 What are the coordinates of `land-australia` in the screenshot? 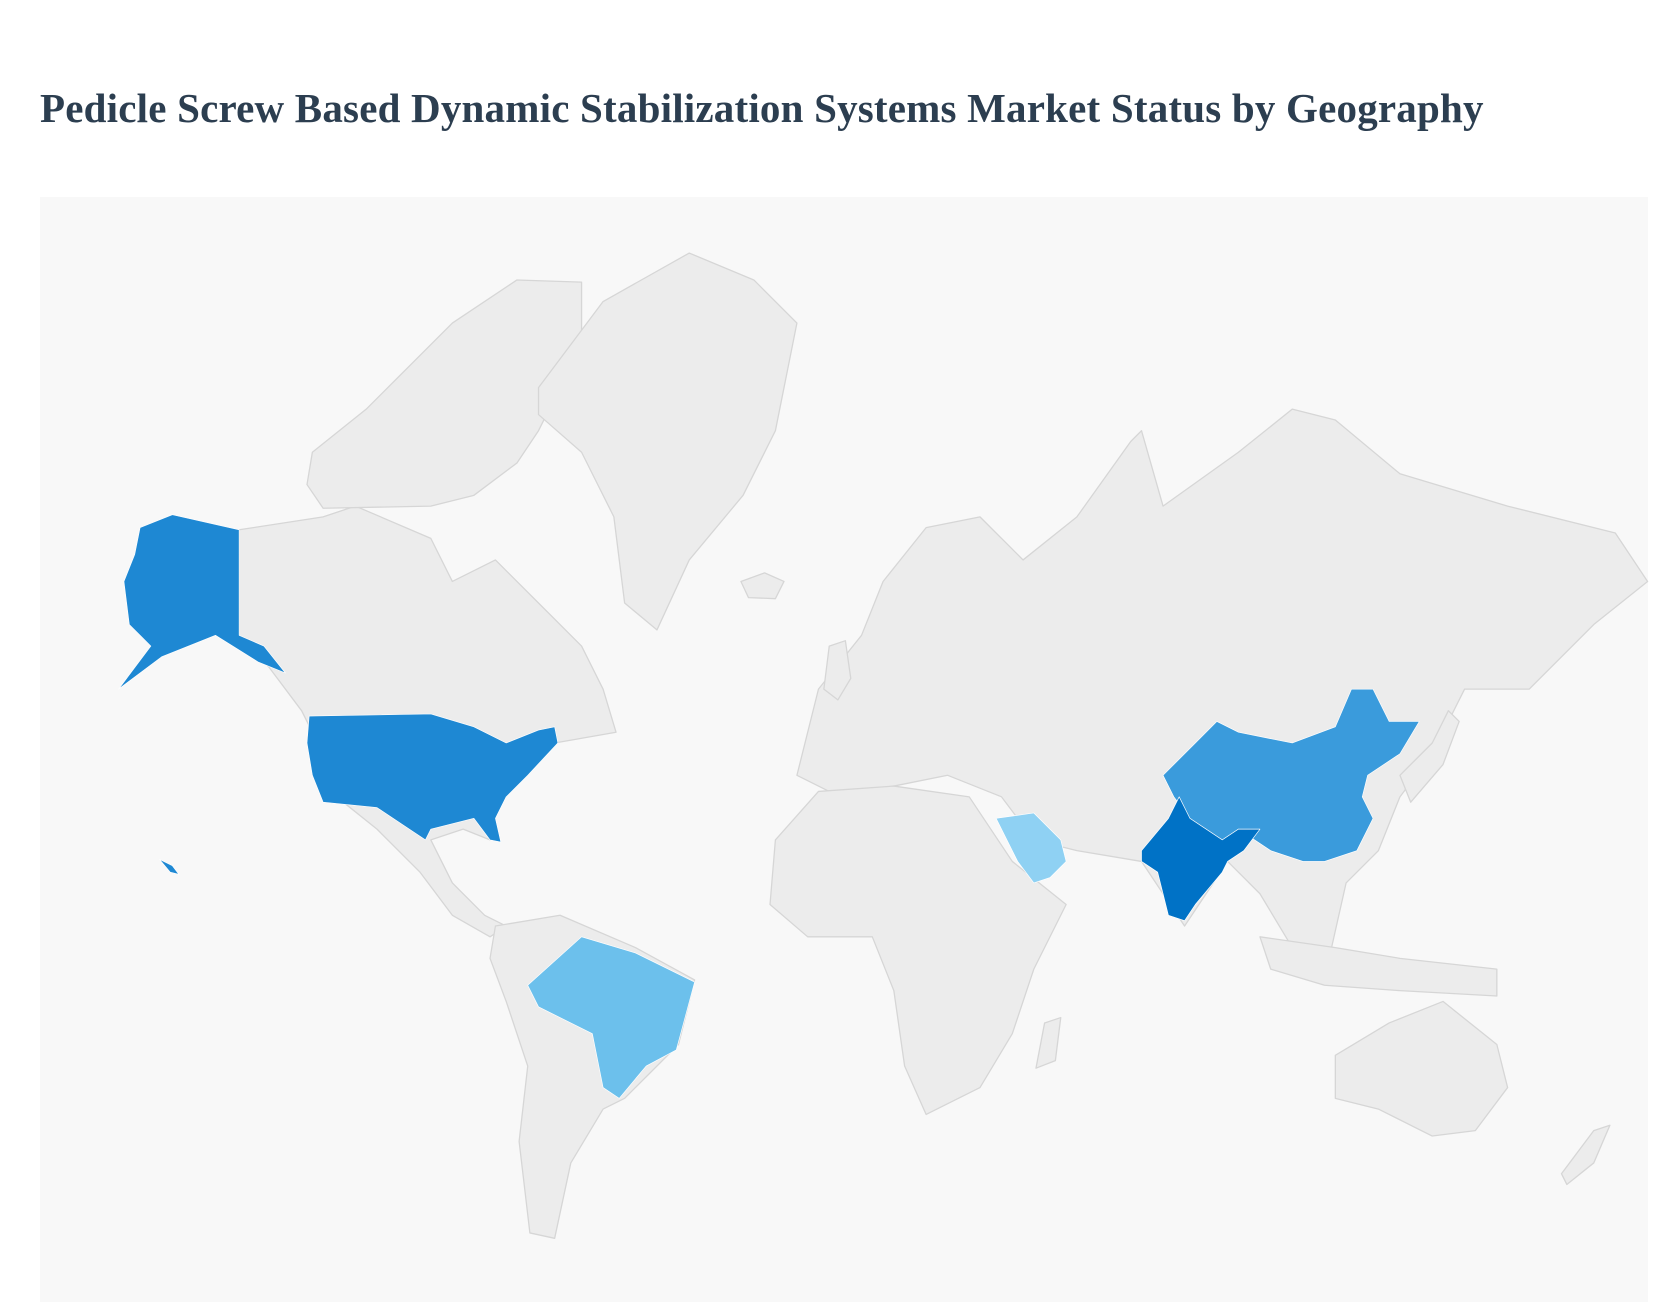 It's located at (1421, 1068).